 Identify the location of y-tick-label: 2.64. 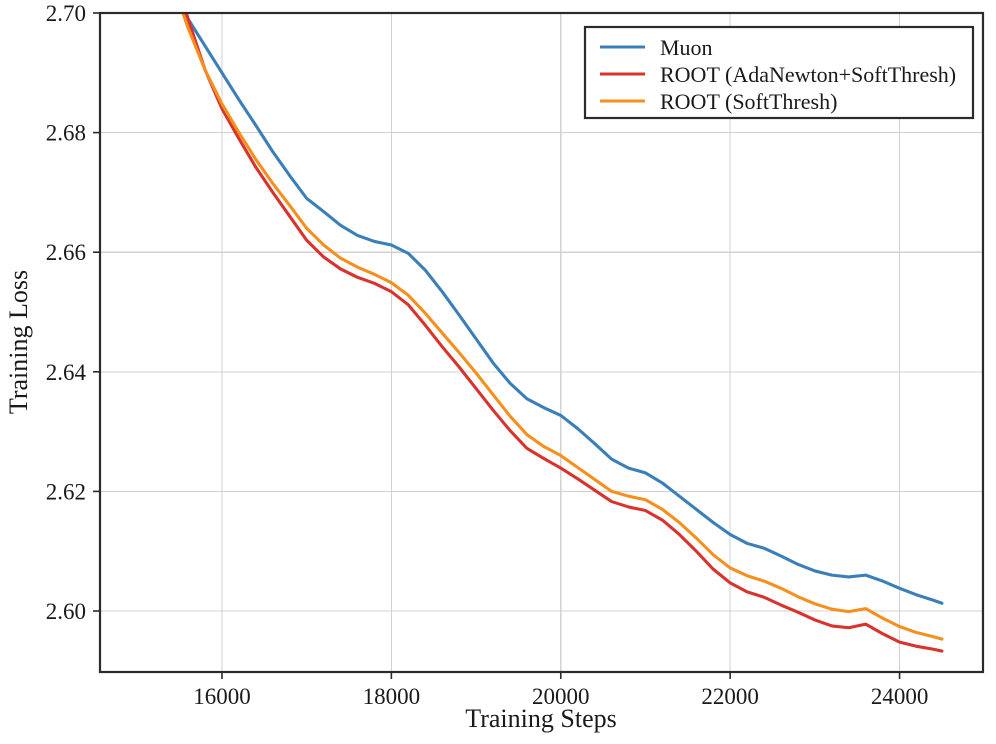
(66, 372).